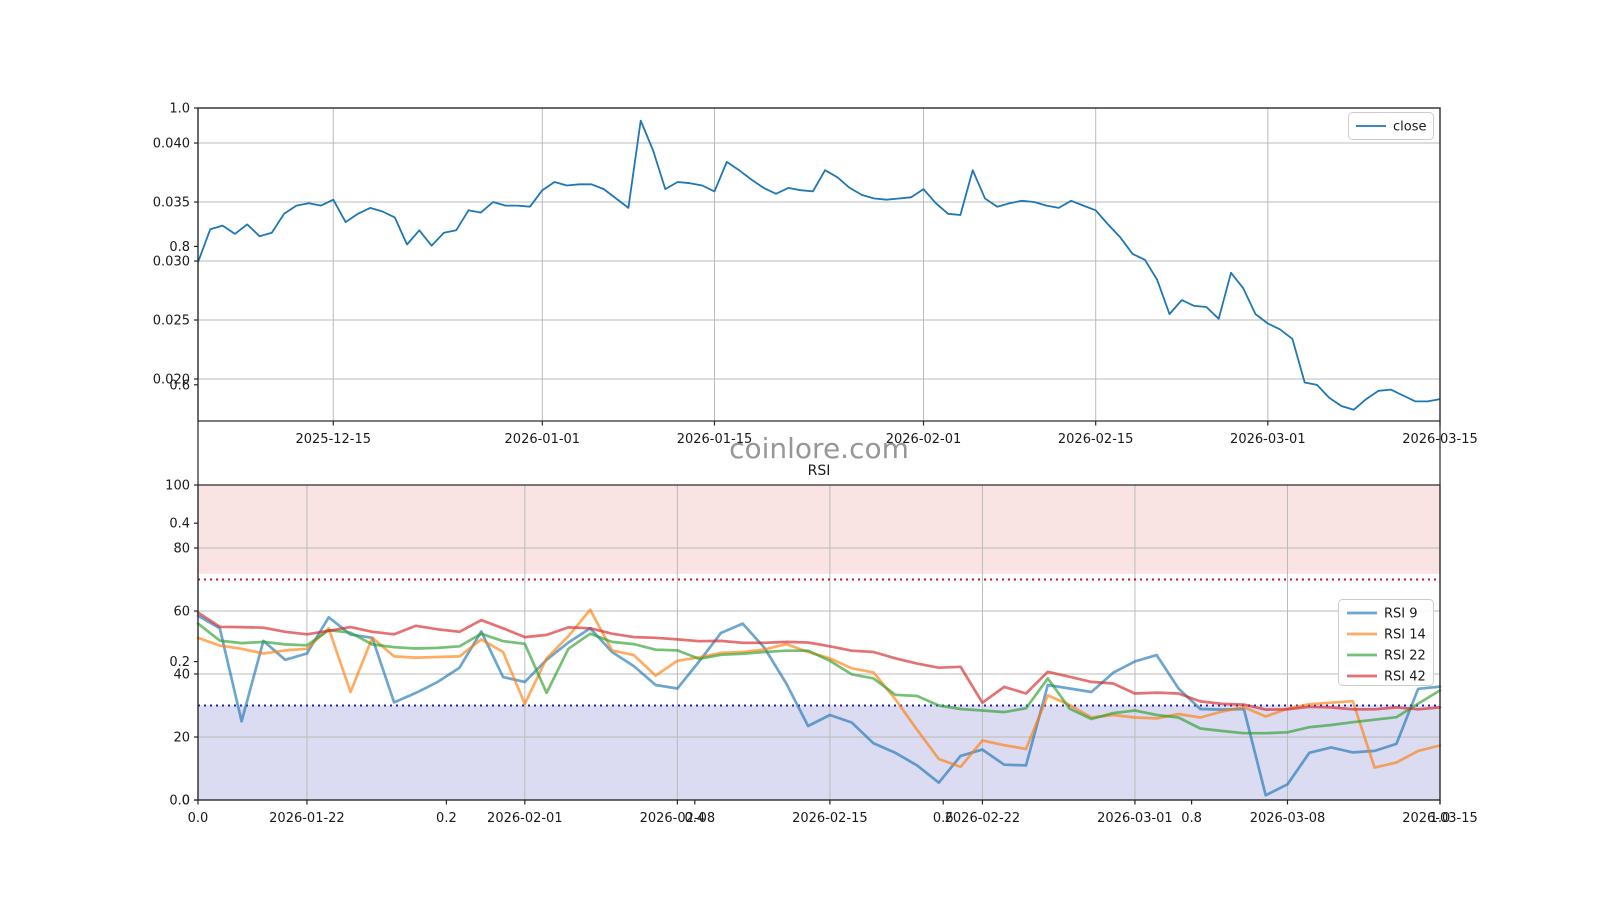  Describe the element at coordinates (1096, 439) in the screenshot. I see `price-x-tick-label: 2026-02-15` at that location.